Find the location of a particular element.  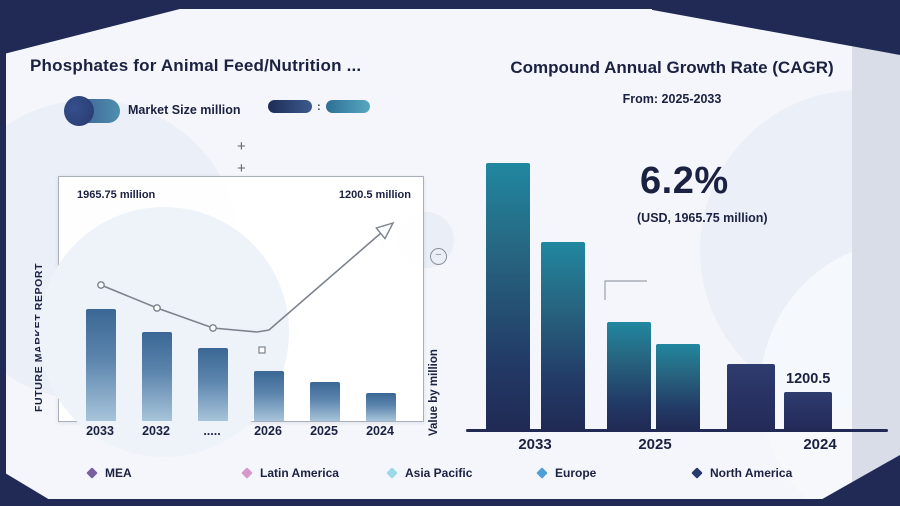

cagr-value: 6.2% is located at coordinates (684, 181).